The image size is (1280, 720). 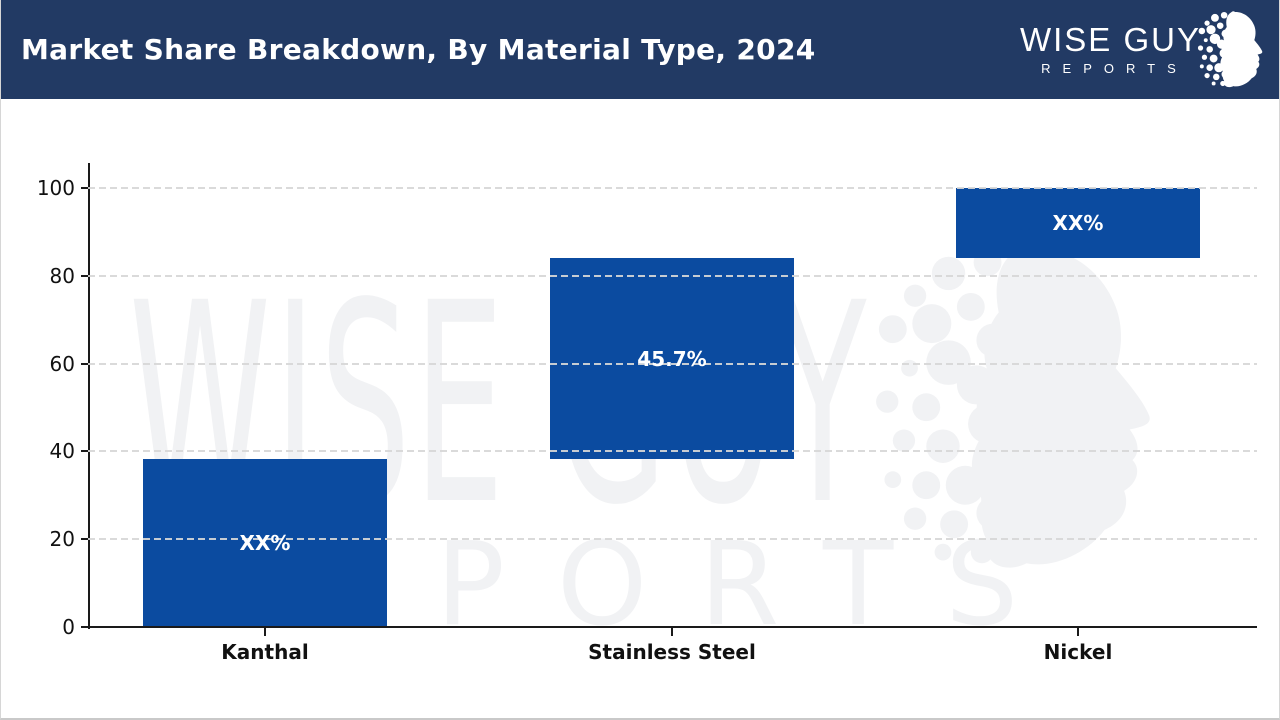 I want to click on y-axis-line, so click(x=89, y=396).